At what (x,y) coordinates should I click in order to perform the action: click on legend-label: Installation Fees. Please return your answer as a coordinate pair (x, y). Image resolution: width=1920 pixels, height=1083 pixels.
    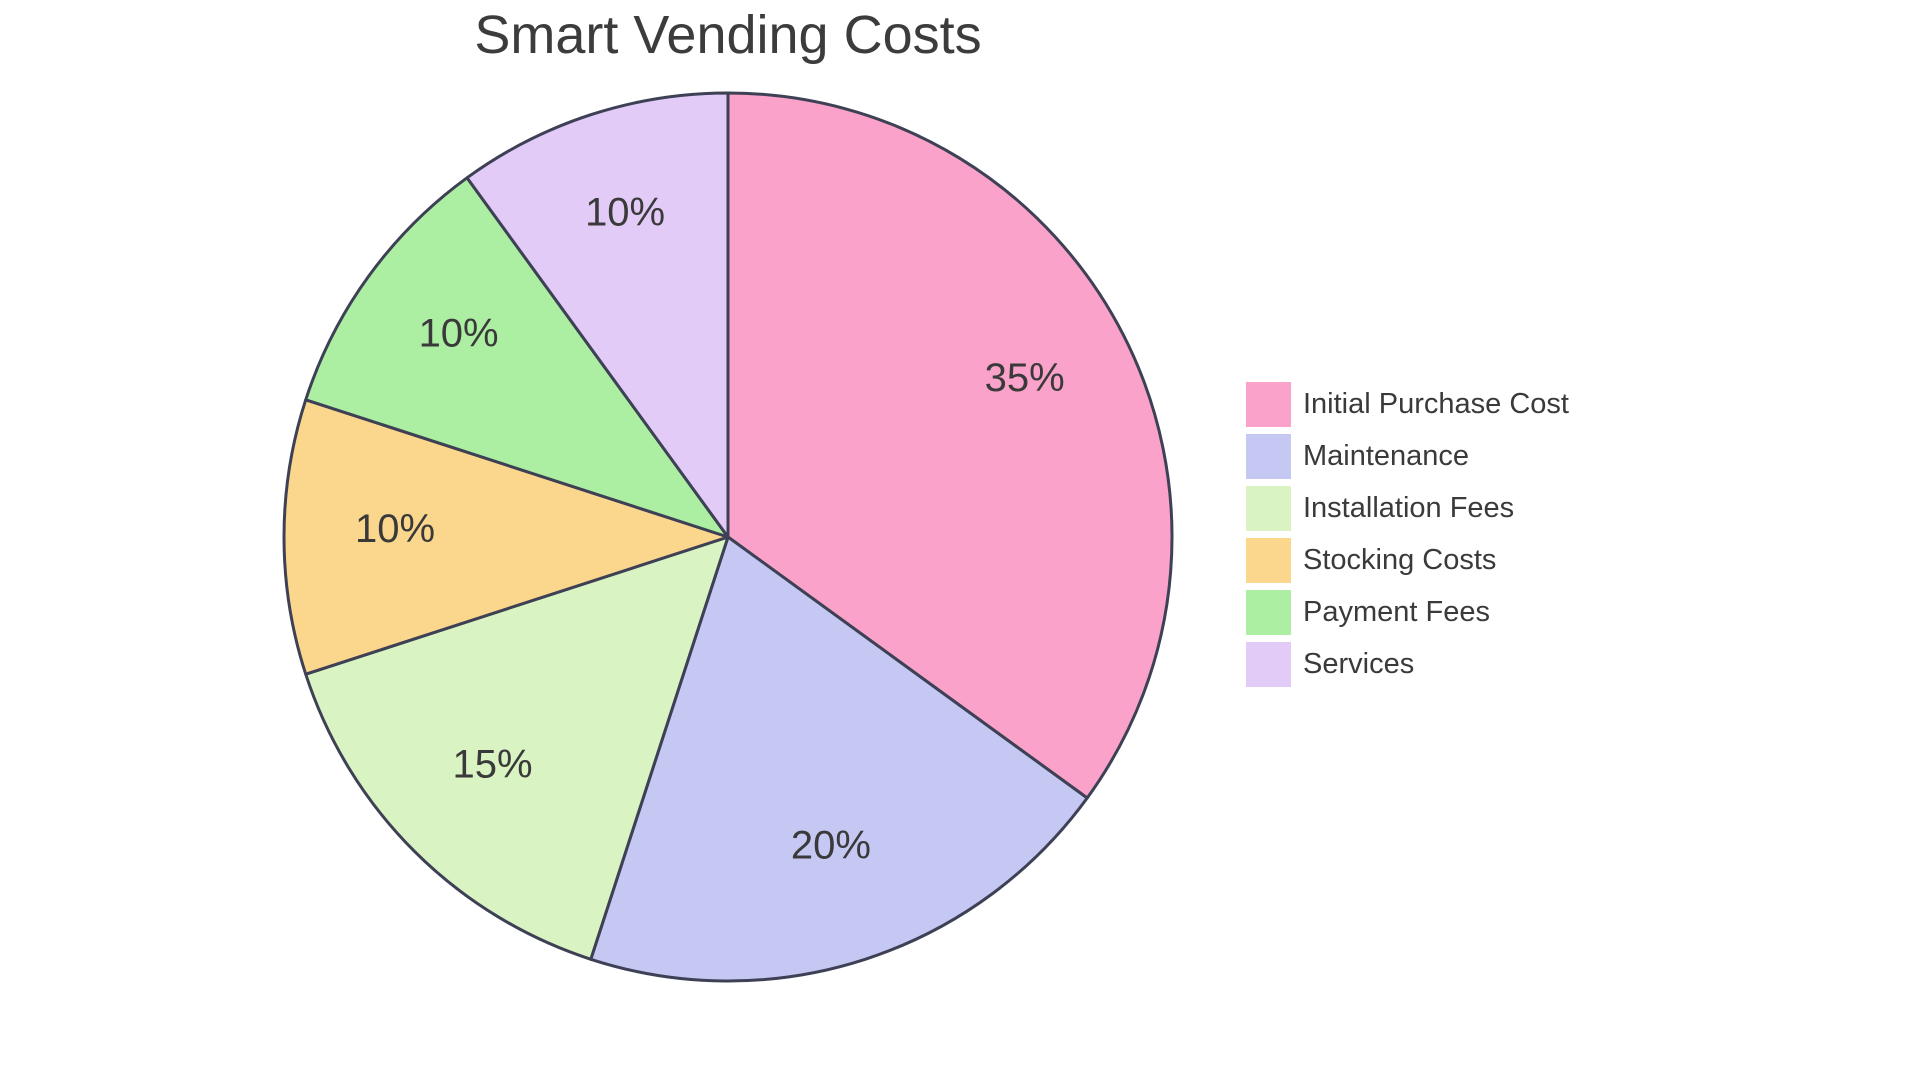
    Looking at the image, I should click on (1409, 508).